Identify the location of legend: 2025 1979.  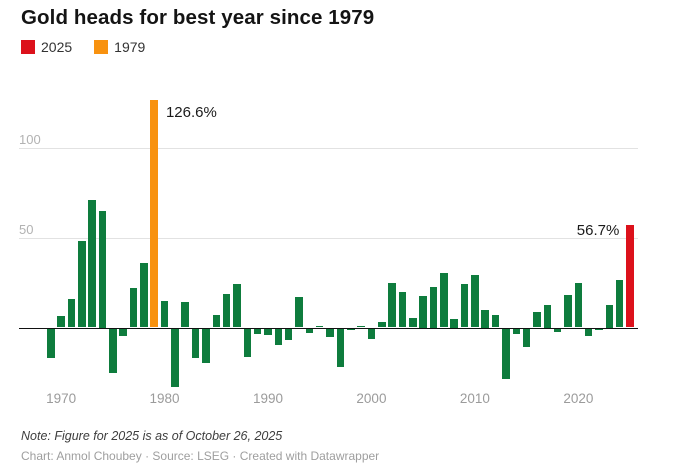
(83, 47).